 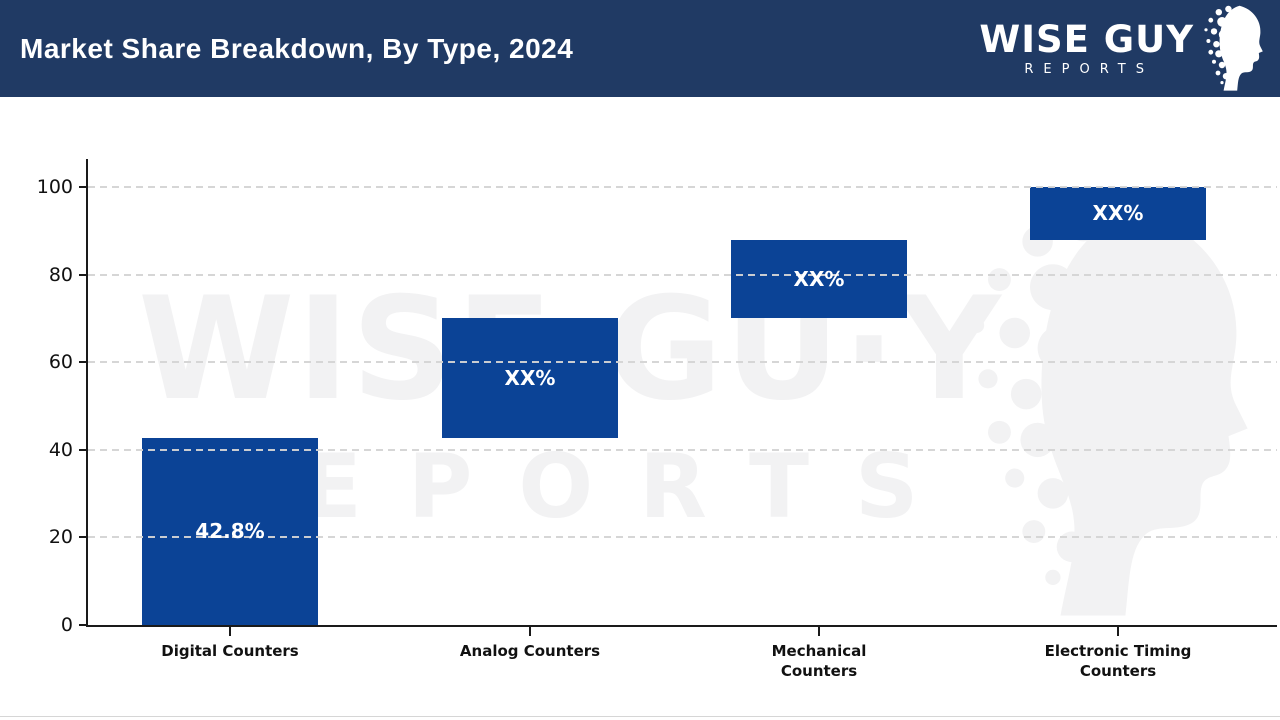 I want to click on logo-wordmark: WISE GUY, so click(x=1086, y=39).